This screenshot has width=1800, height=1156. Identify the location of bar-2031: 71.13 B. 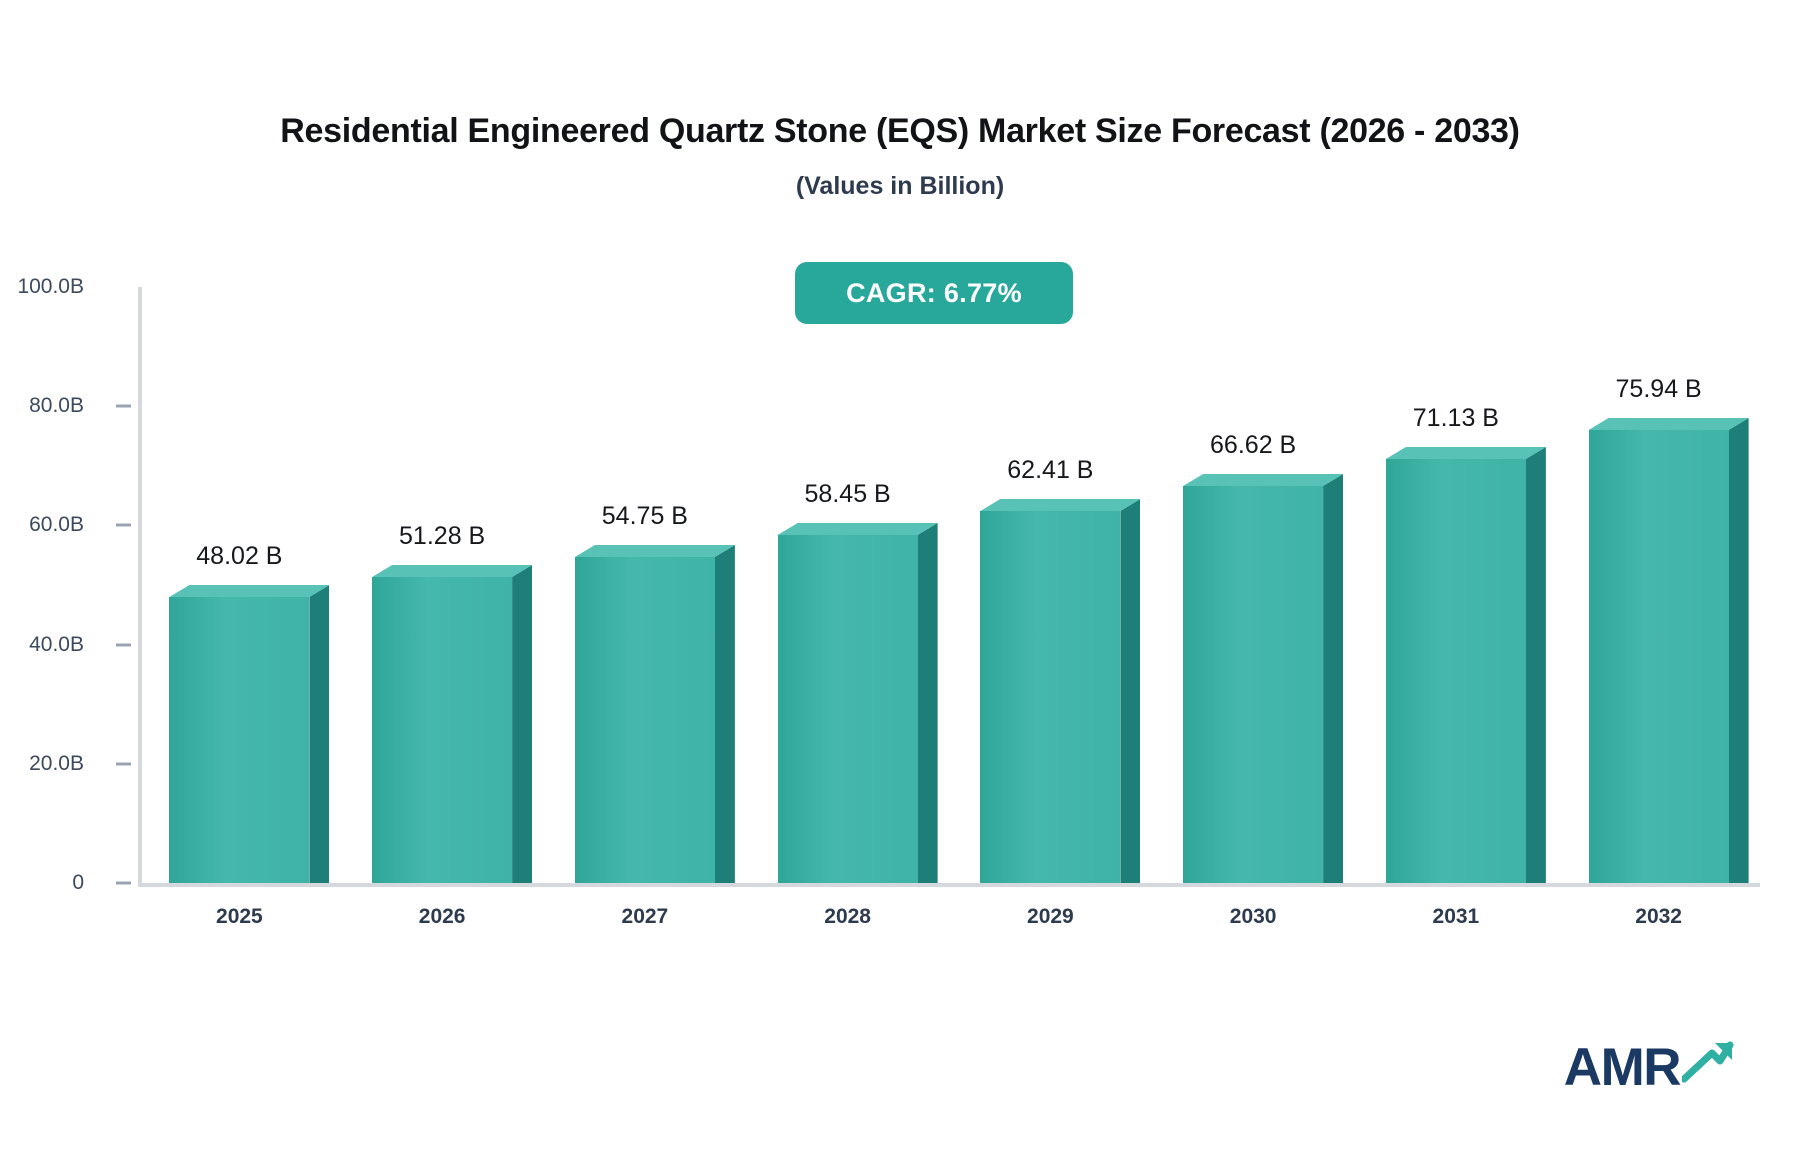
(1465, 643).